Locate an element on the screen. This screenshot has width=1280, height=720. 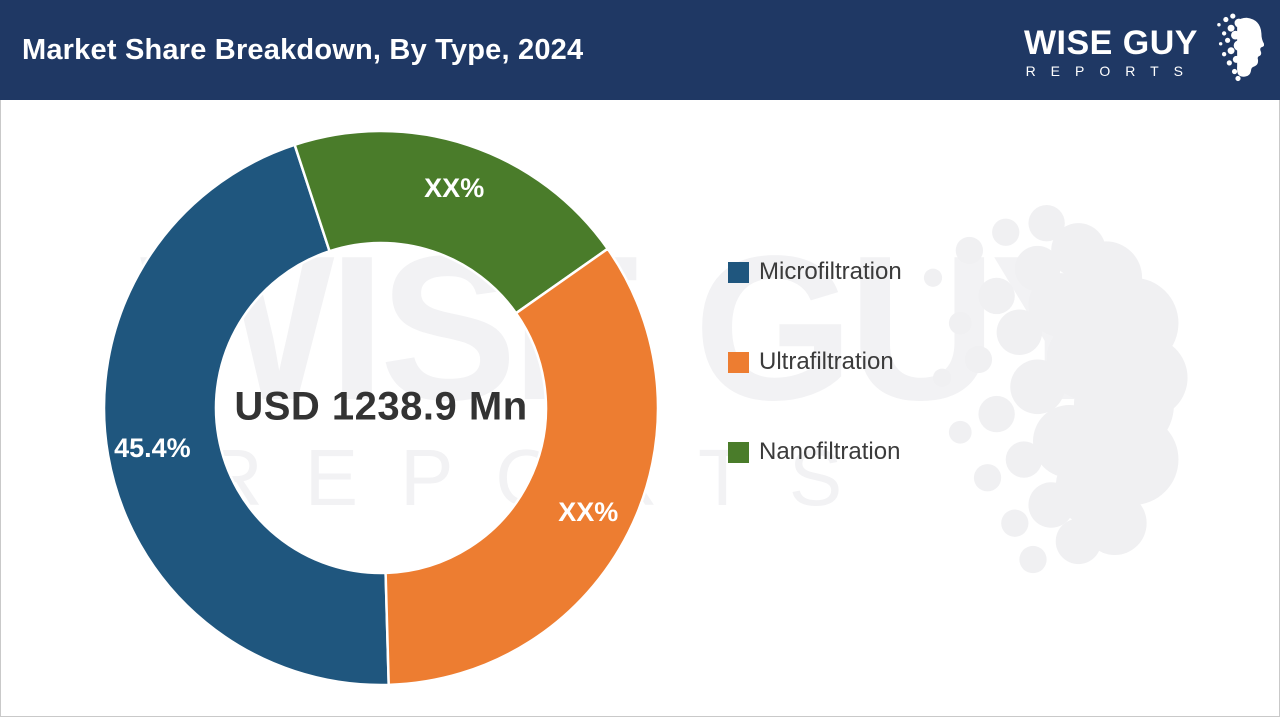
logo-face-icon is located at coordinates (1240, 47).